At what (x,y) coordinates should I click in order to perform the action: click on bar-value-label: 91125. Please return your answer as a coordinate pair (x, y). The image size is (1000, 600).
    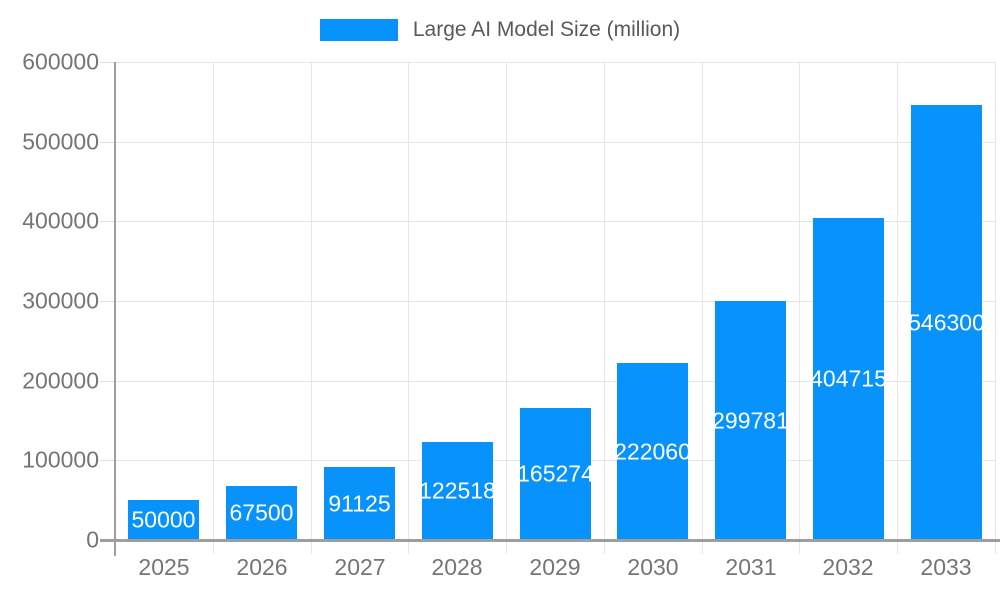
    Looking at the image, I should click on (359, 503).